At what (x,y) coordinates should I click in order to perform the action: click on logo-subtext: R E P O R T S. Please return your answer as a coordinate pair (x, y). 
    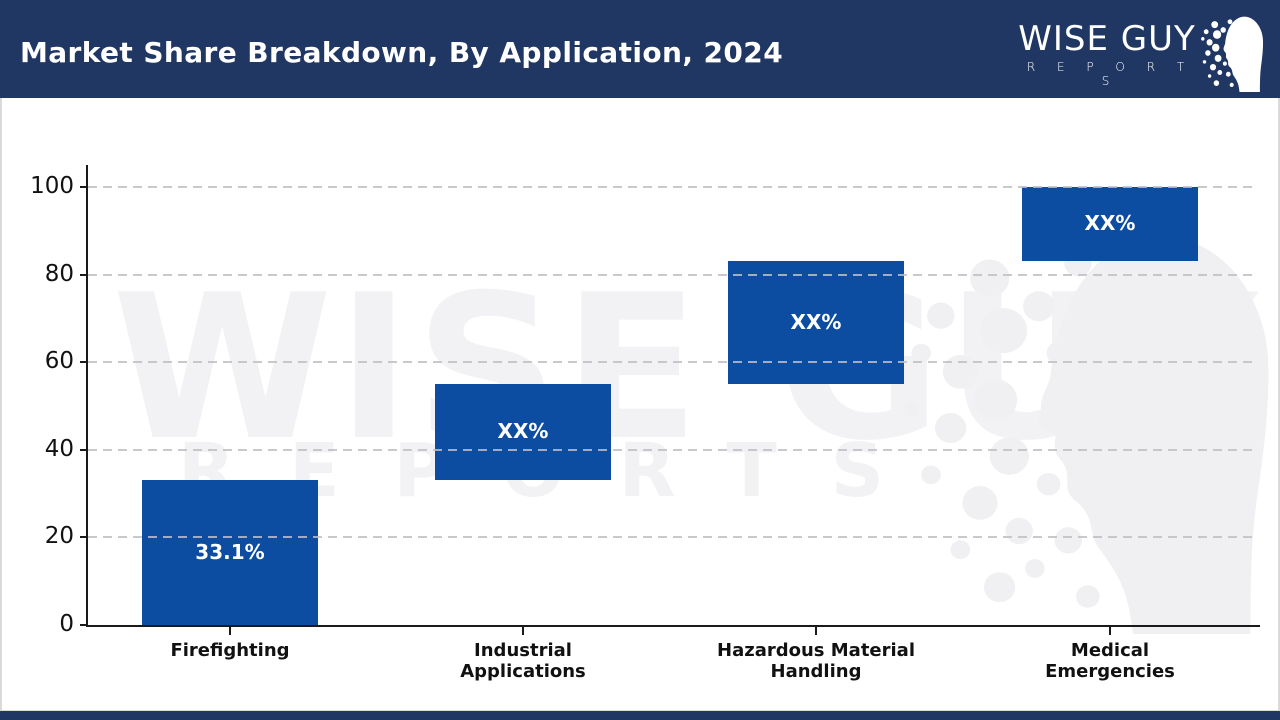
    Looking at the image, I should click on (1110, 74).